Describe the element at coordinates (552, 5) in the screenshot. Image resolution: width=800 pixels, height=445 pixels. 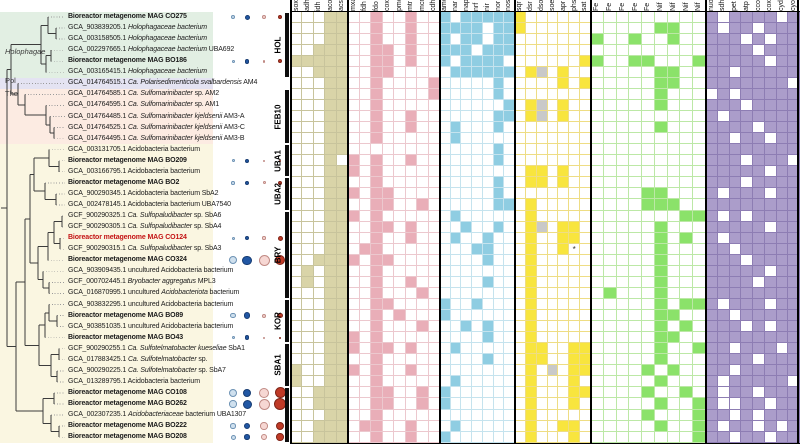
I see `column-label: soe` at that location.